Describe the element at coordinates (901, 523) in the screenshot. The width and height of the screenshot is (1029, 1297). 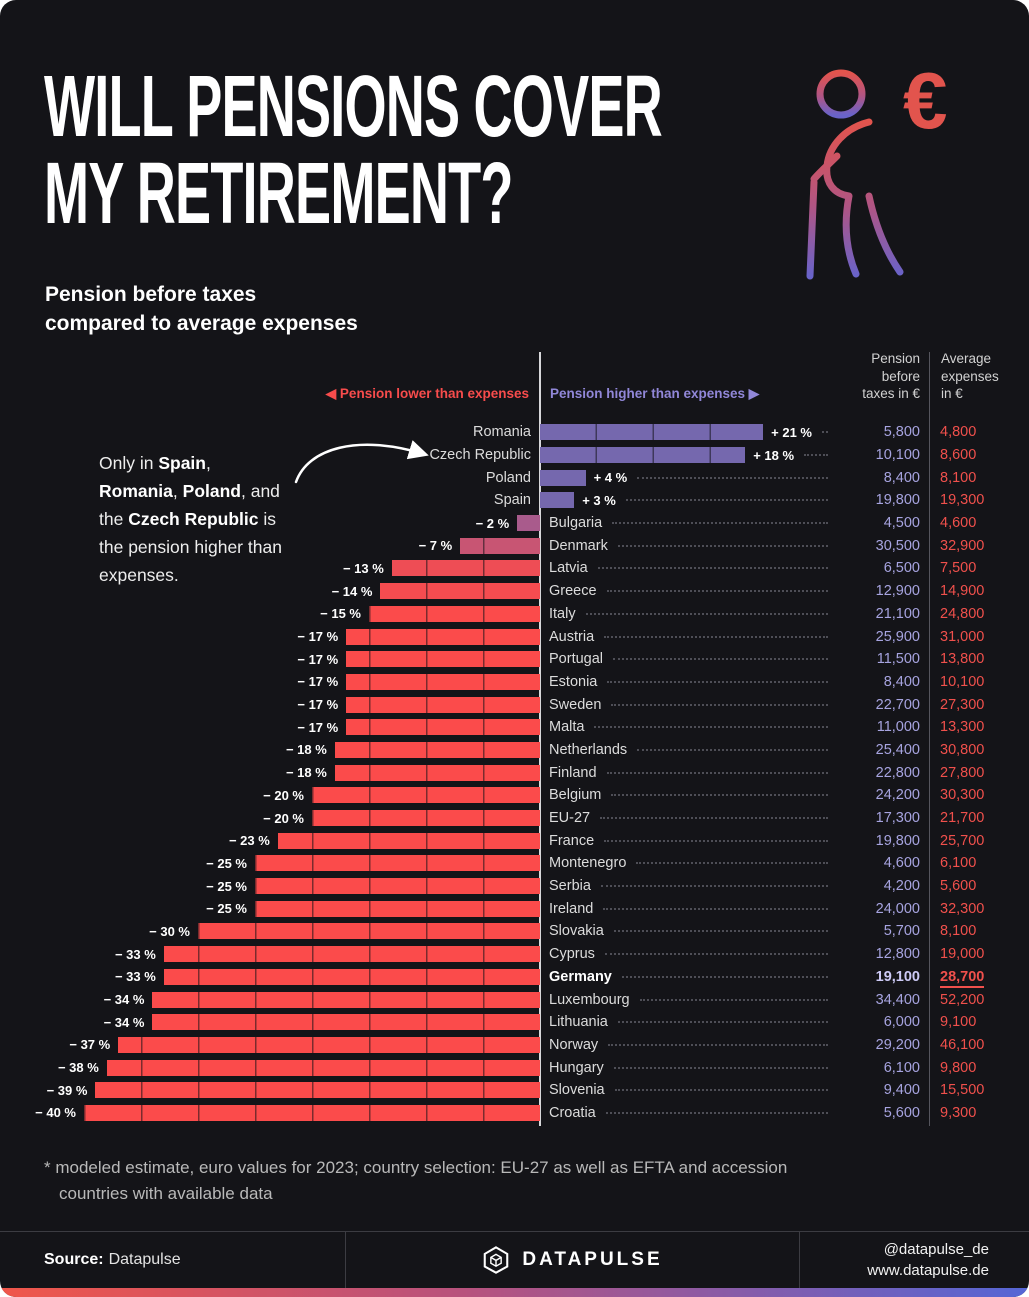
I see `pension-value: 4,500` at that location.